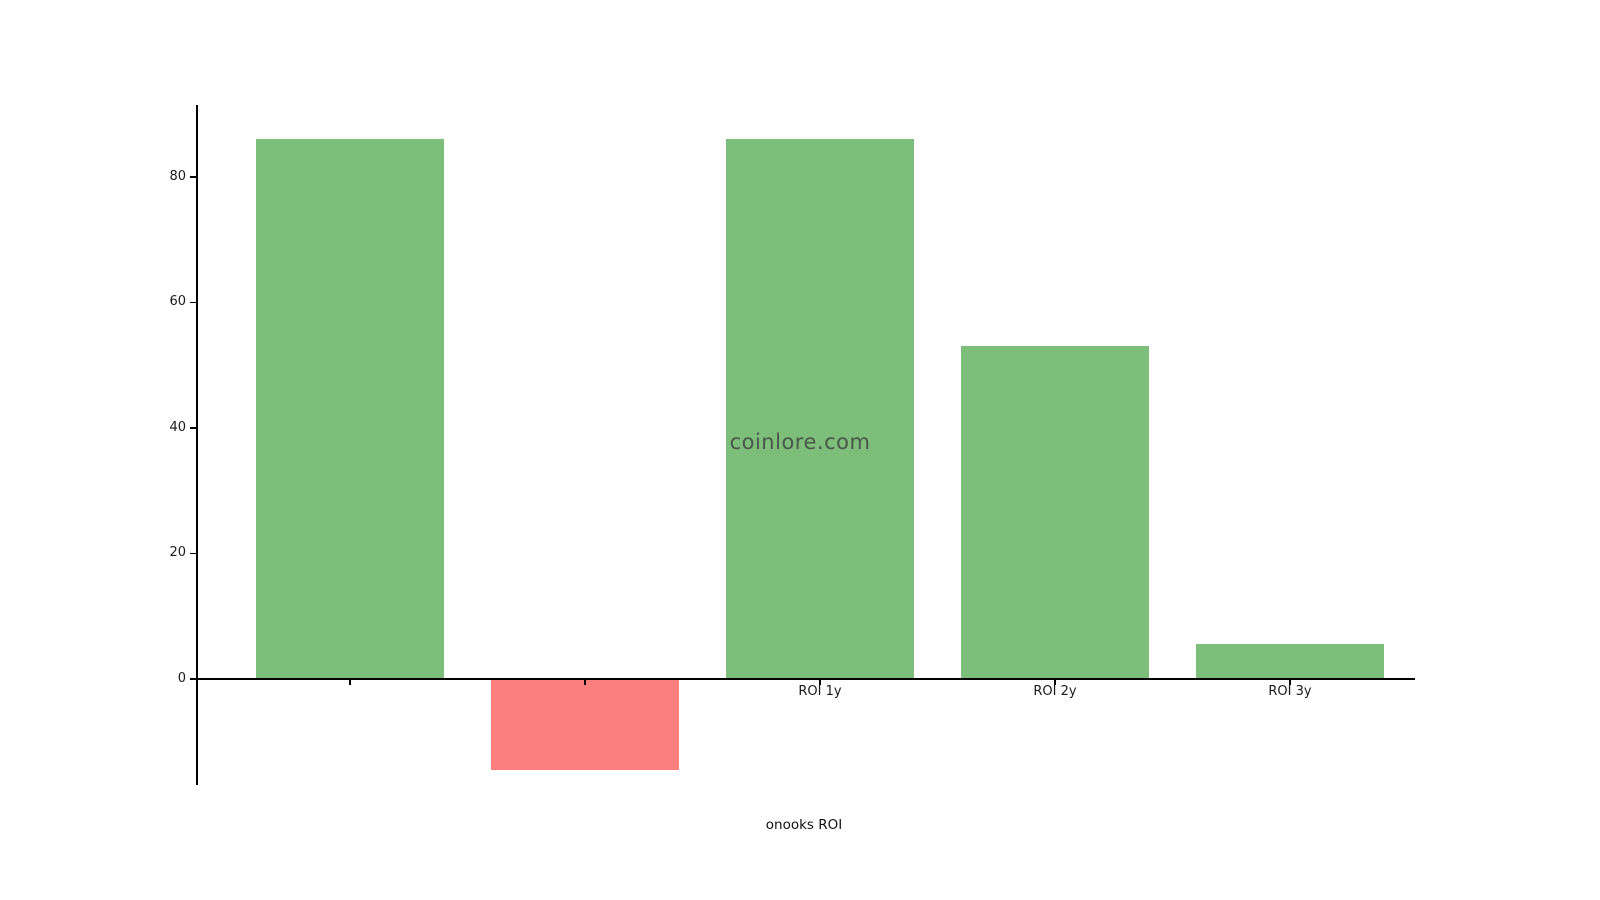 The height and width of the screenshot is (900, 1600). Describe the element at coordinates (1290, 691) in the screenshot. I see `x-tick-label: ROI 3y` at that location.